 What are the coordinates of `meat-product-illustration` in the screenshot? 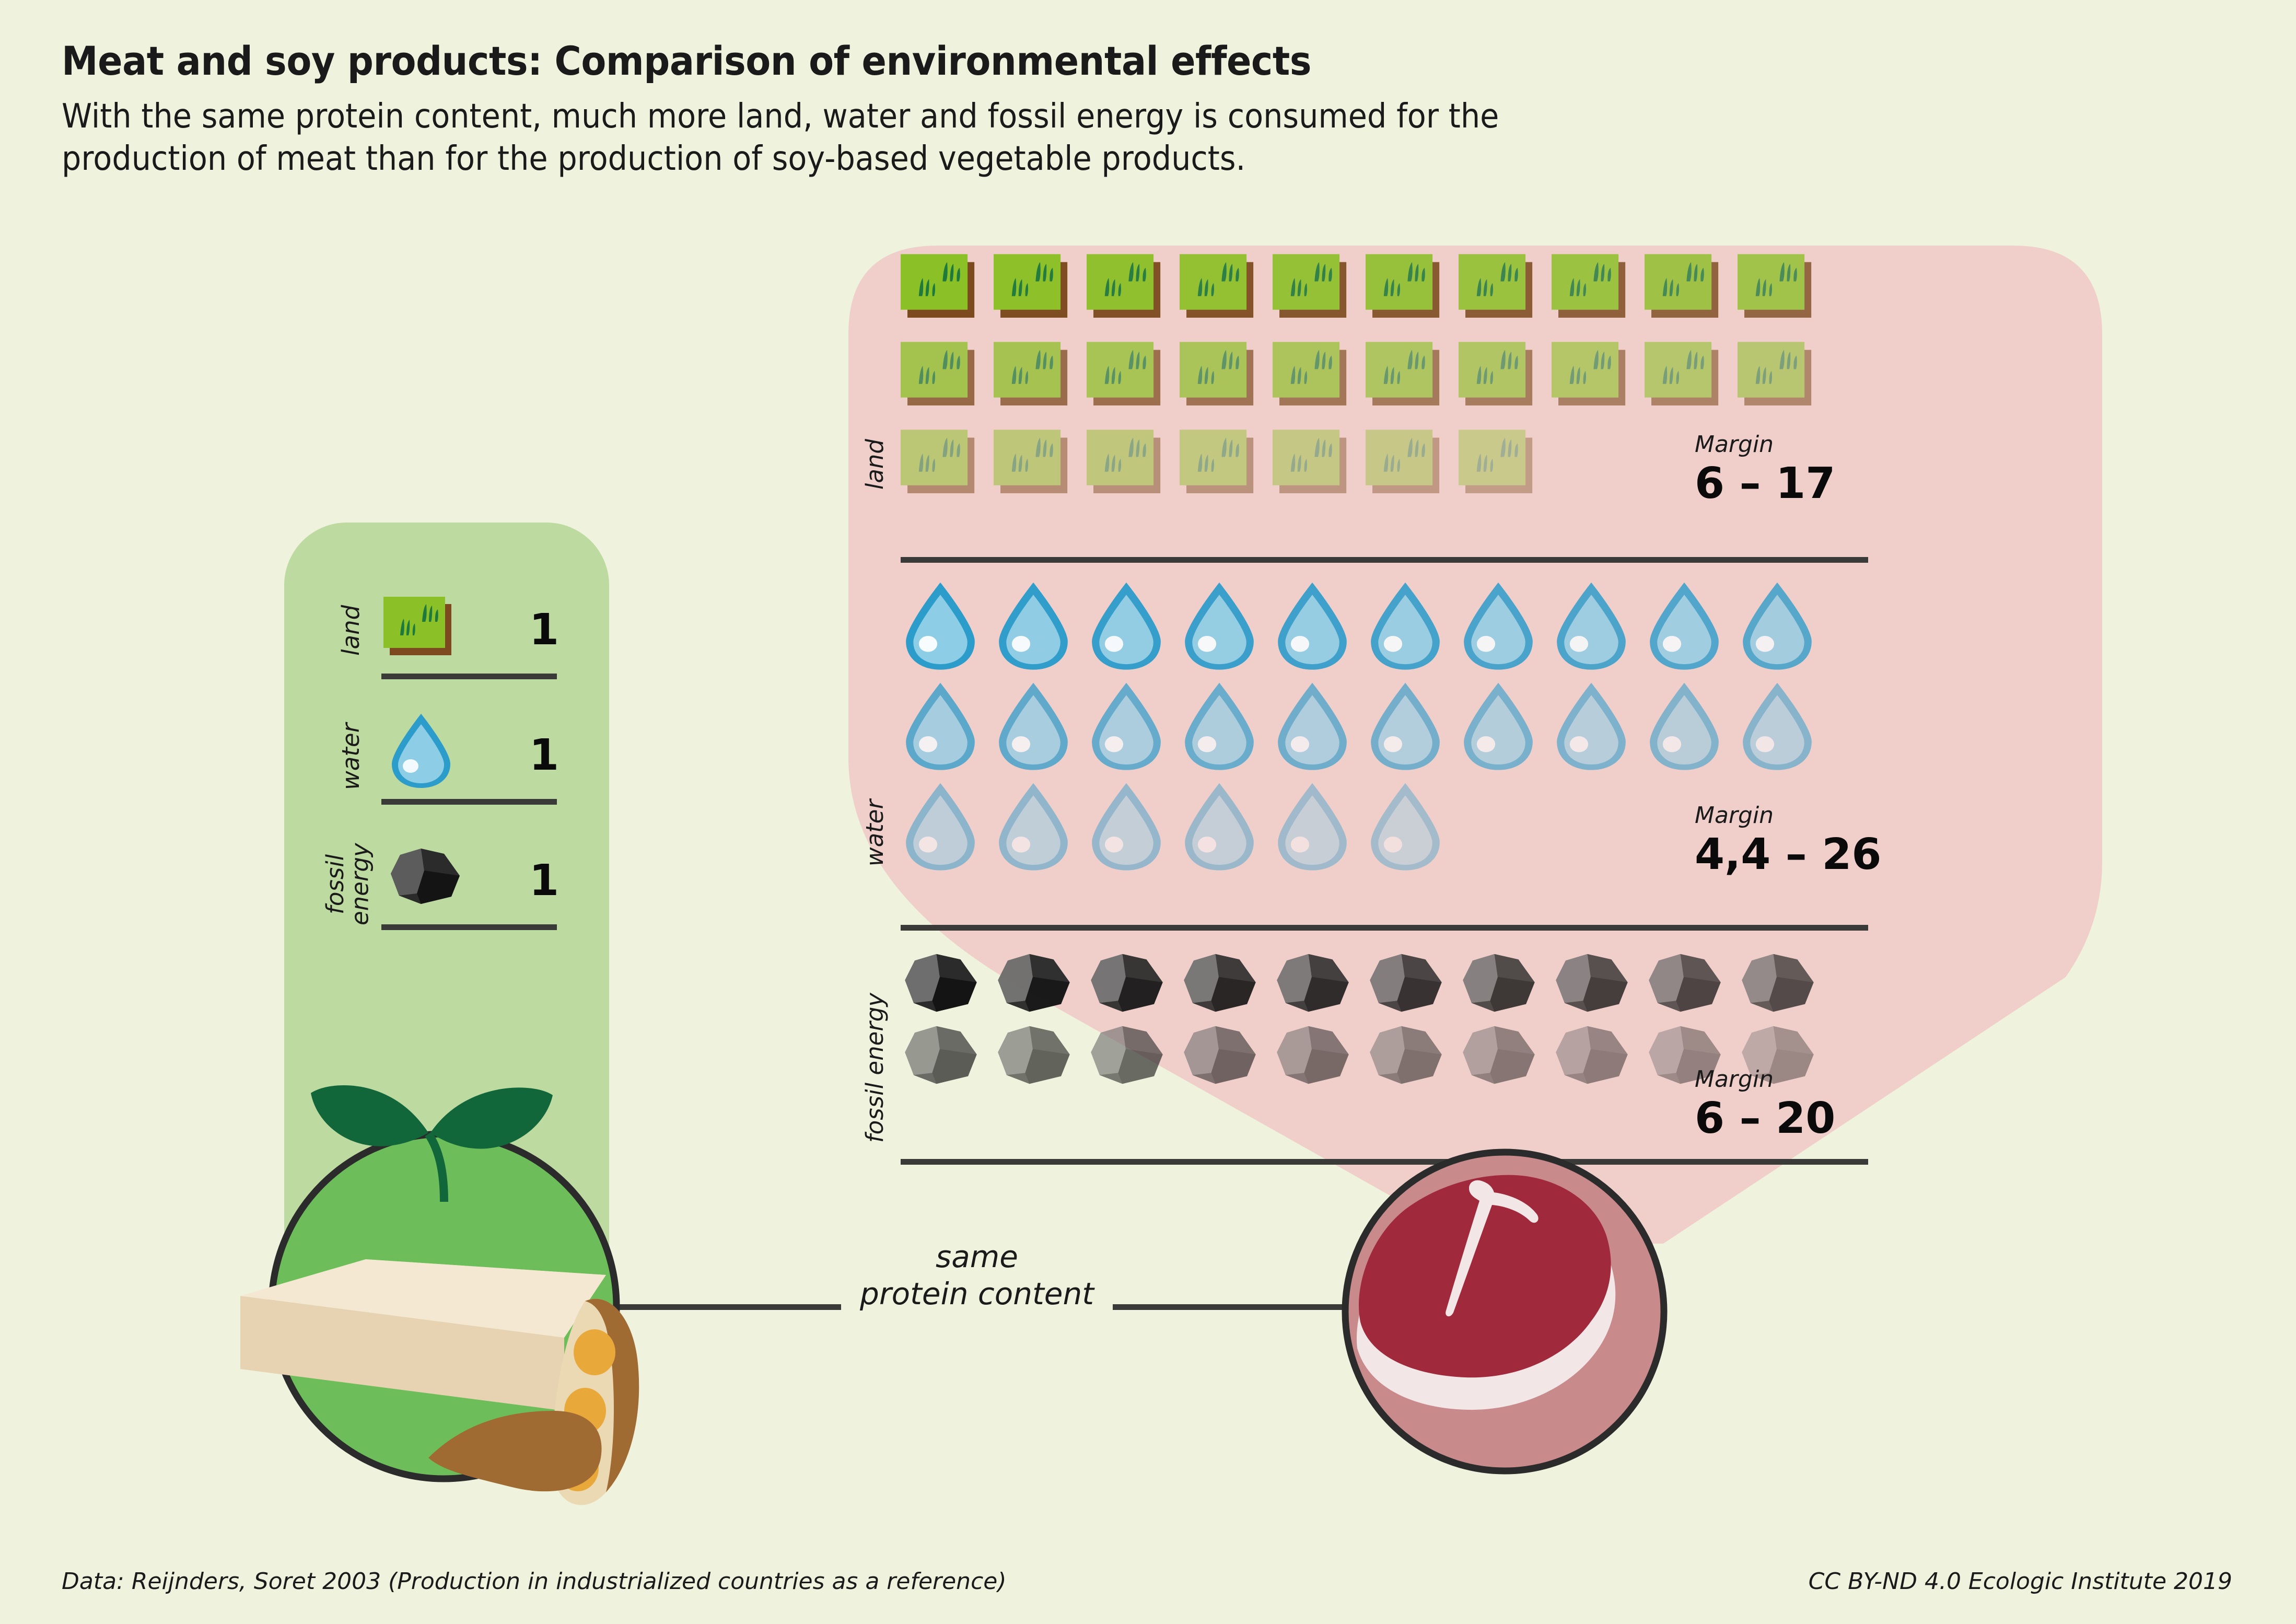 It's located at (1546, 1312).